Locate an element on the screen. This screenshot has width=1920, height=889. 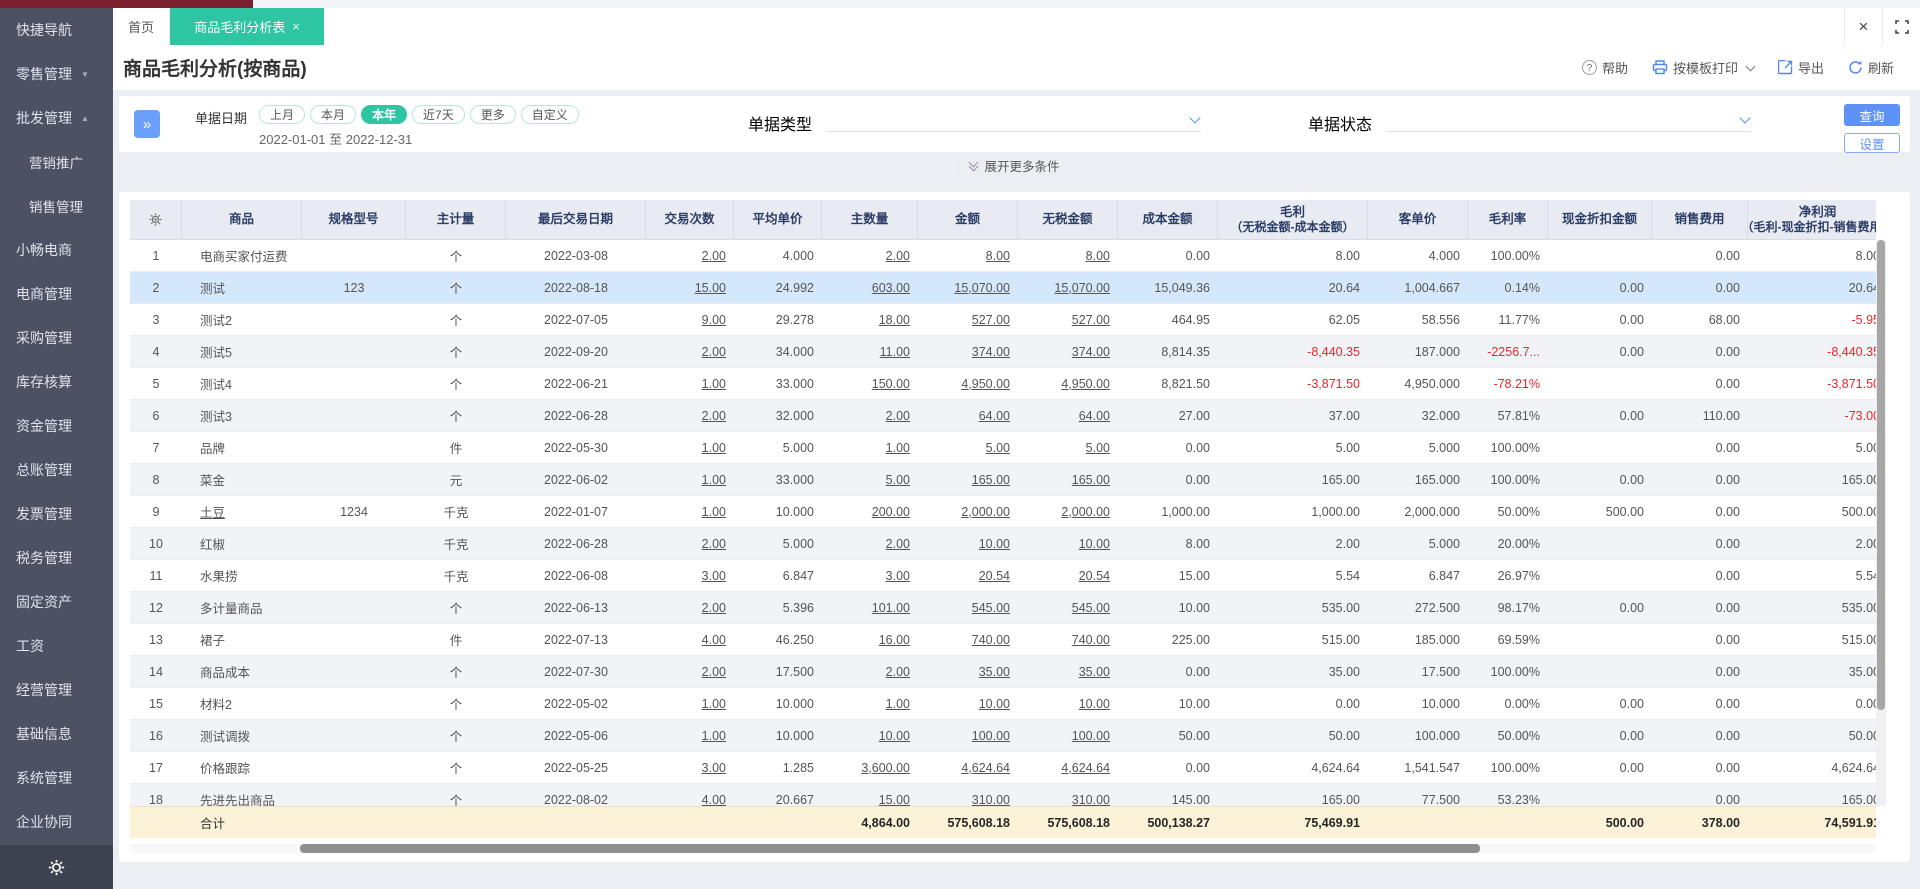
sidebar-item-wholesale-mgmt: 批发管理 ▲ is located at coordinates (56, 118).